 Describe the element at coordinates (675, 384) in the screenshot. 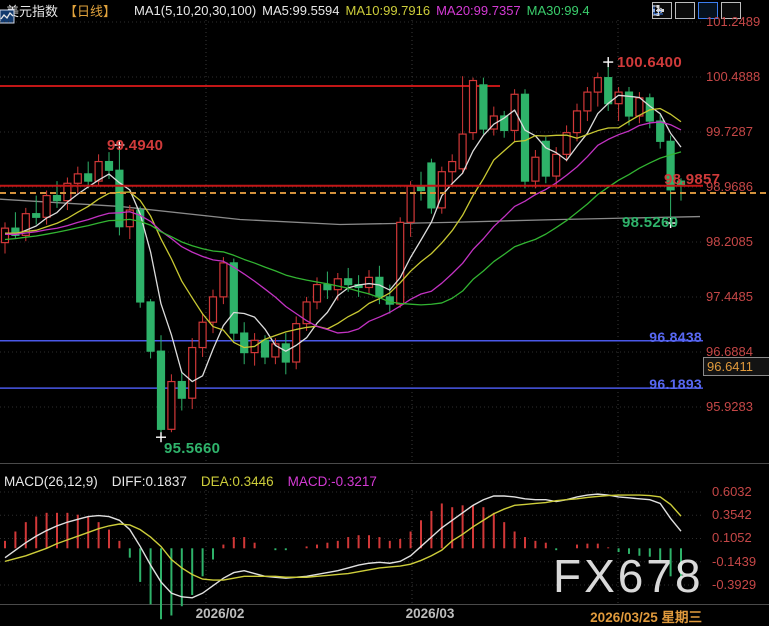

I see `annotation-support-lower: 96.1893` at that location.